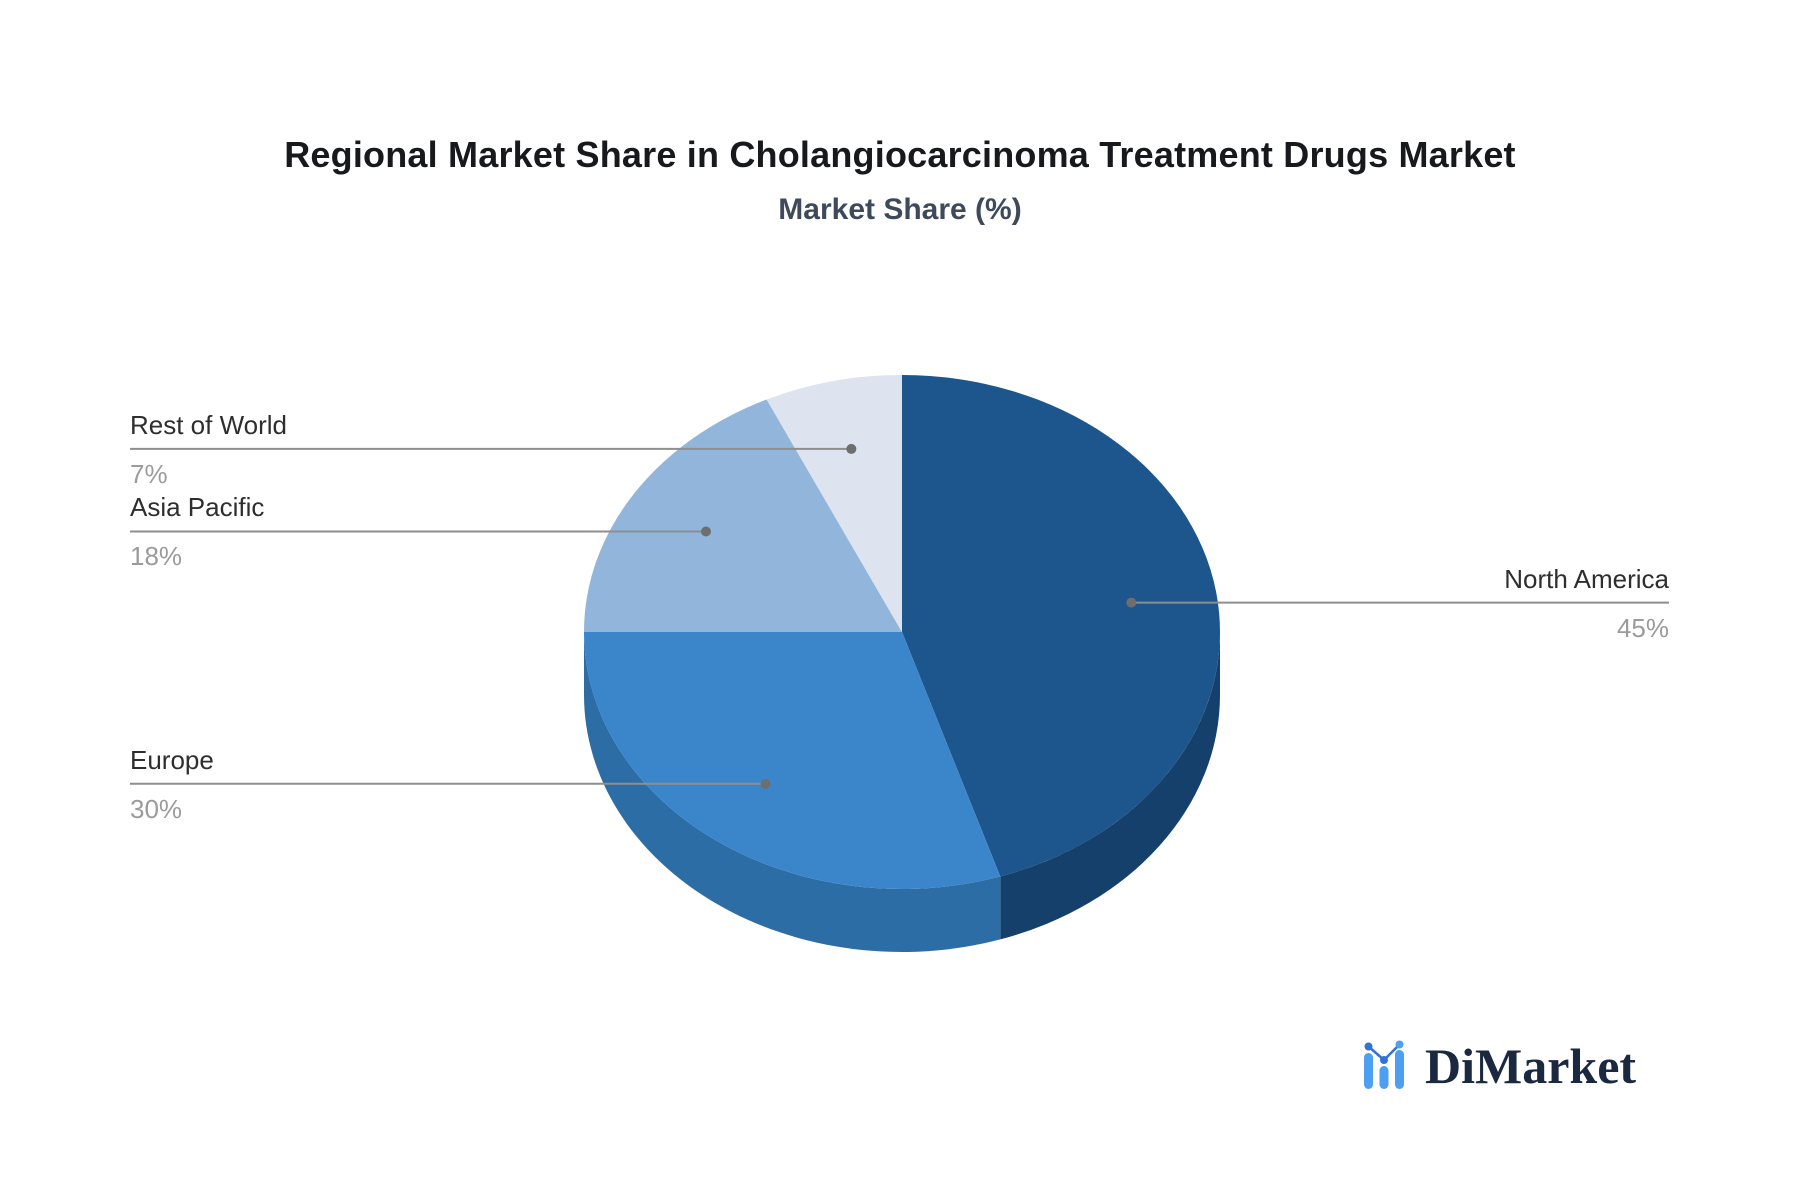 The width and height of the screenshot is (1800, 1196). Describe the element at coordinates (1384, 1064) in the screenshot. I see `bar-line-chart-icon` at that location.